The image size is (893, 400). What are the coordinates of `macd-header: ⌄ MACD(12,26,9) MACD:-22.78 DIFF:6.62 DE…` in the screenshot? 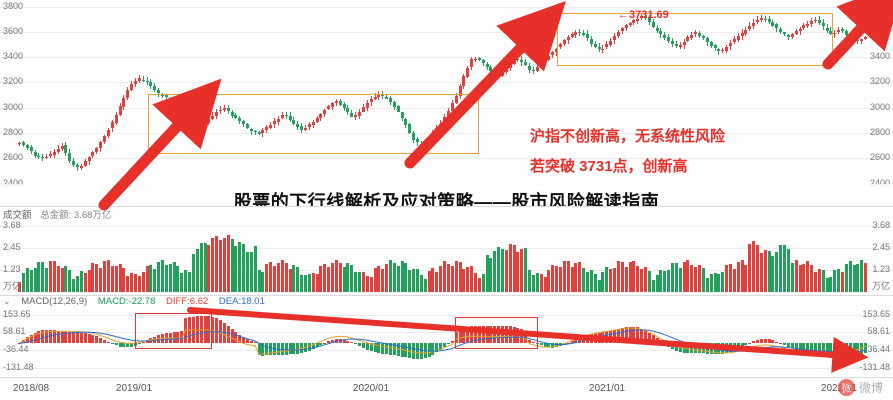 It's located at (134, 301).